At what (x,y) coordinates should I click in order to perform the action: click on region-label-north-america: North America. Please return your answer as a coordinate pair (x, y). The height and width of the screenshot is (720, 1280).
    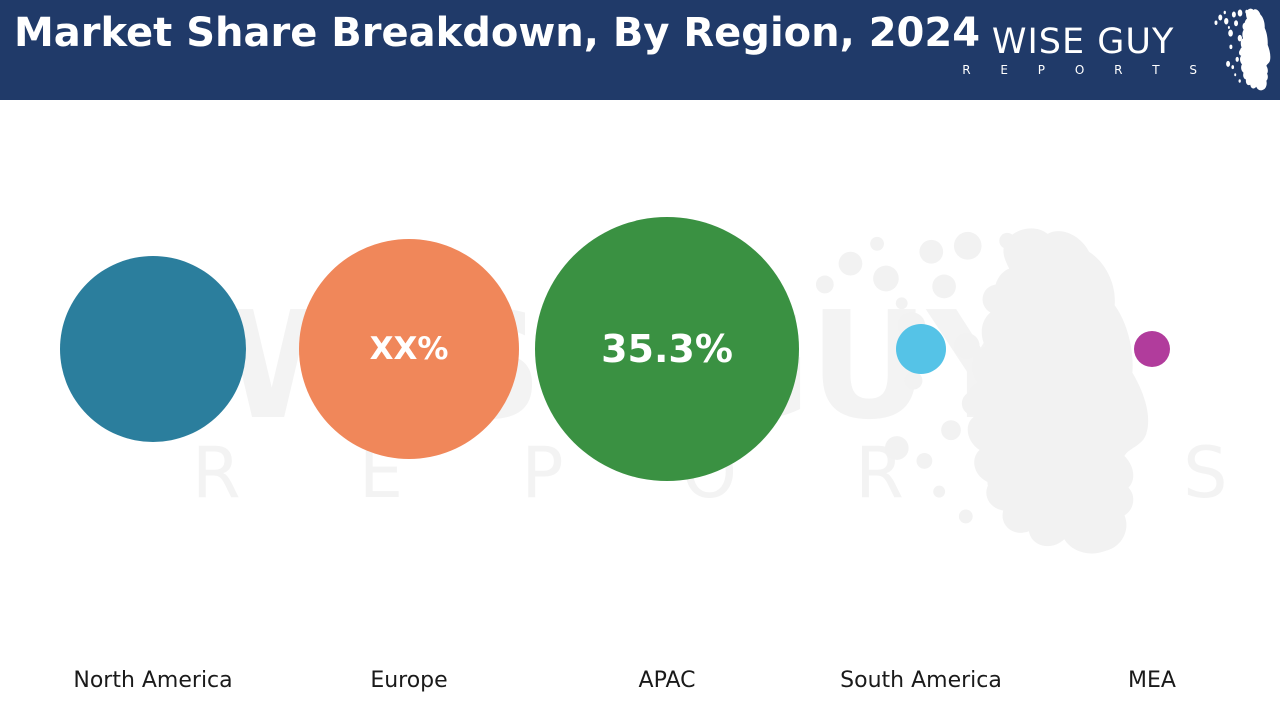
    Looking at the image, I should click on (153, 680).